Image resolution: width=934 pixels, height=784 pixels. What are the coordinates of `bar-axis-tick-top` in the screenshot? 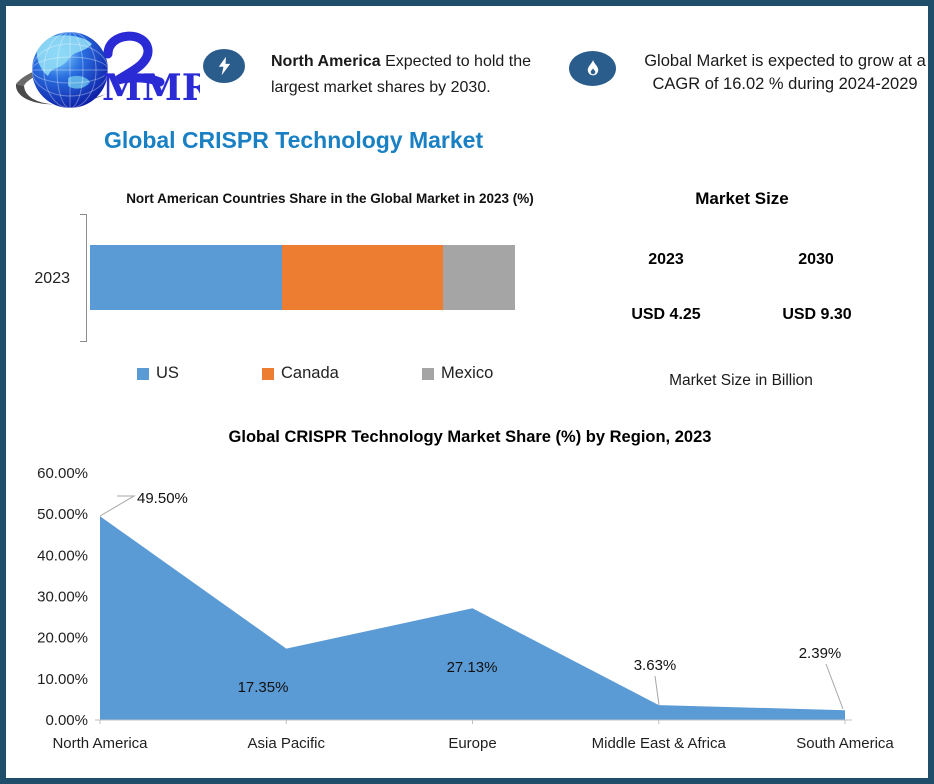 It's located at (83, 214).